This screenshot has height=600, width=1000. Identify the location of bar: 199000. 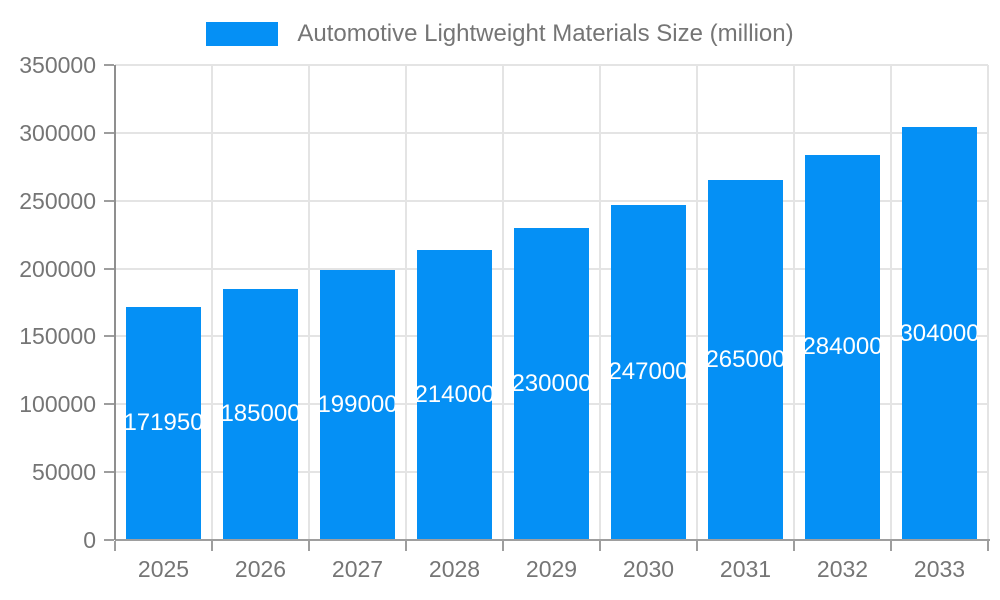
(357, 404).